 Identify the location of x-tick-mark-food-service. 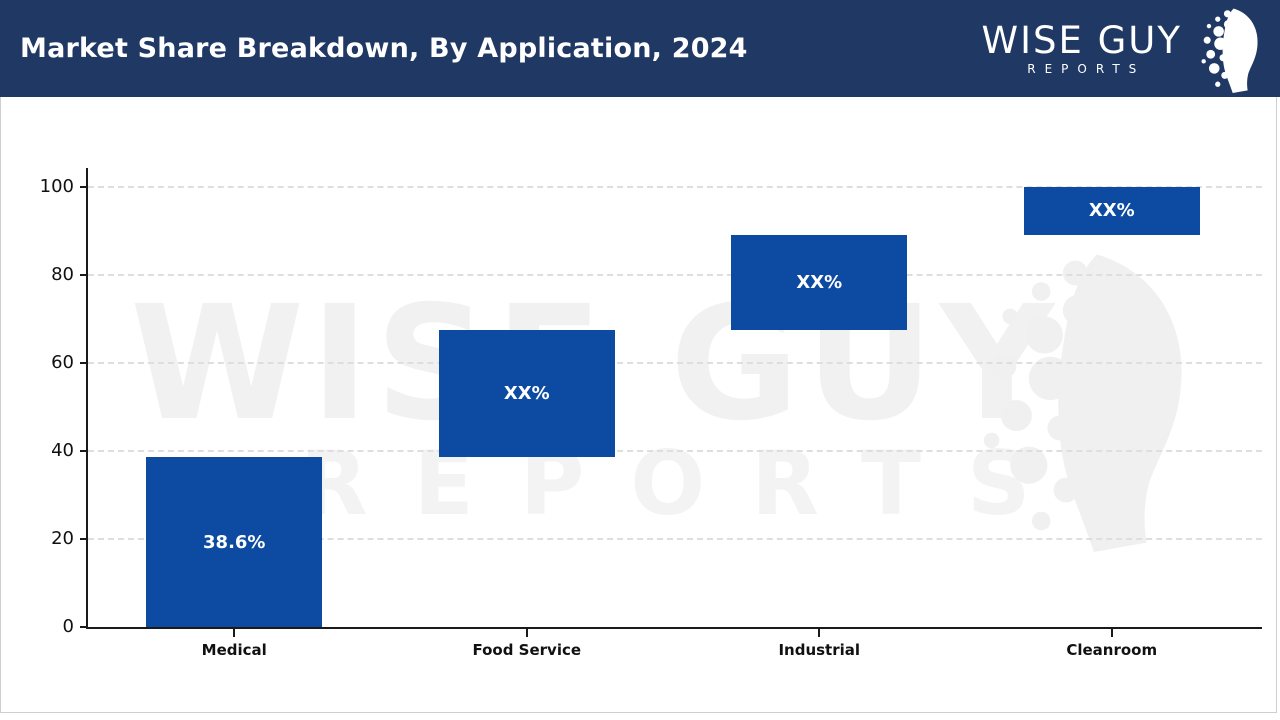
(526, 633).